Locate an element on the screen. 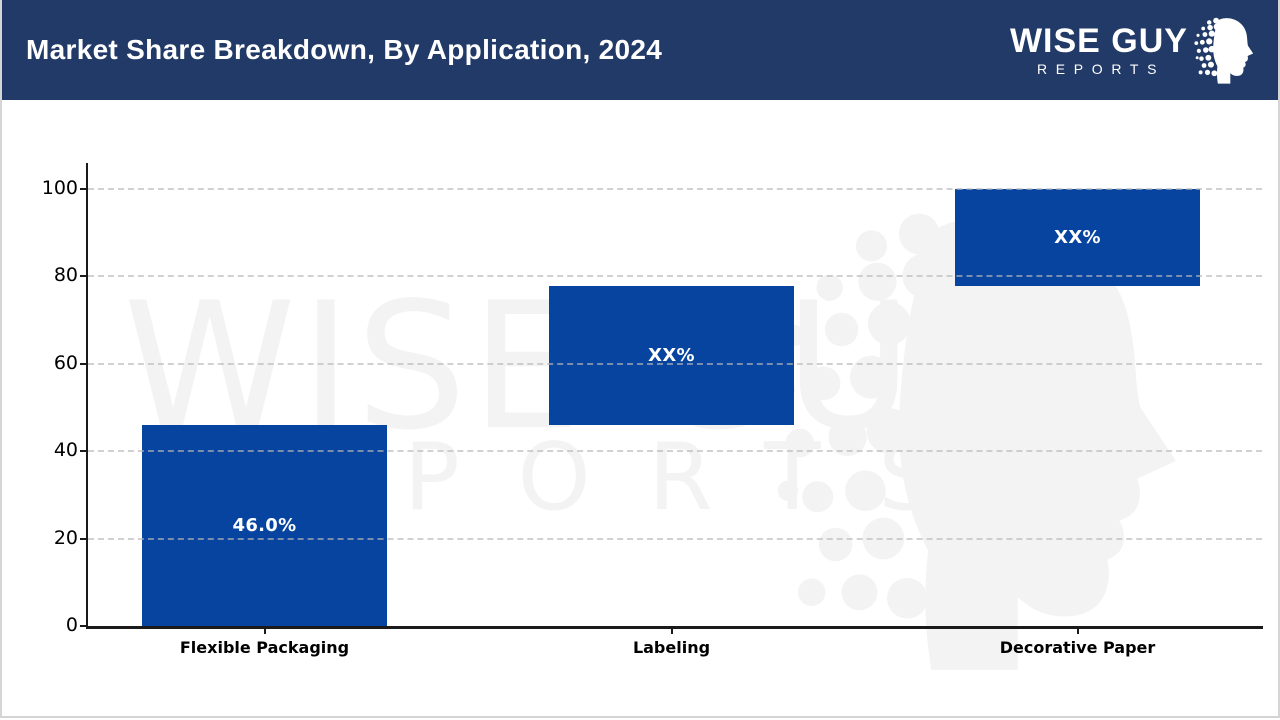 This screenshot has height=720, width=1280. y-tick-label-100: 100 is located at coordinates (59, 188).